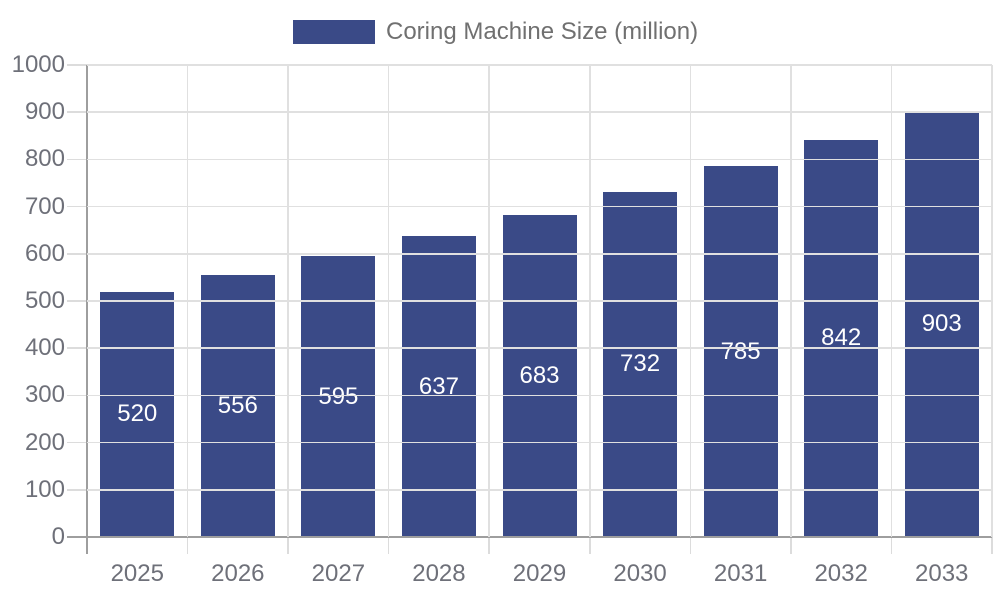 The width and height of the screenshot is (1000, 600). Describe the element at coordinates (529, 537) in the screenshot. I see `x-axis-line` at that location.